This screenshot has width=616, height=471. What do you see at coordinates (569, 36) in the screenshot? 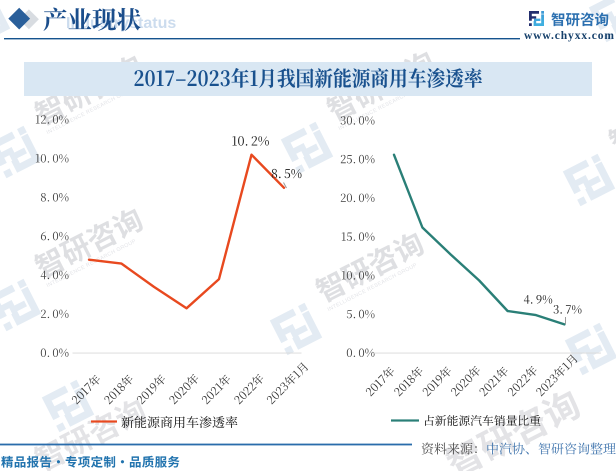
I see `svg-text: www.chyxx.com` at bounding box center [569, 36].